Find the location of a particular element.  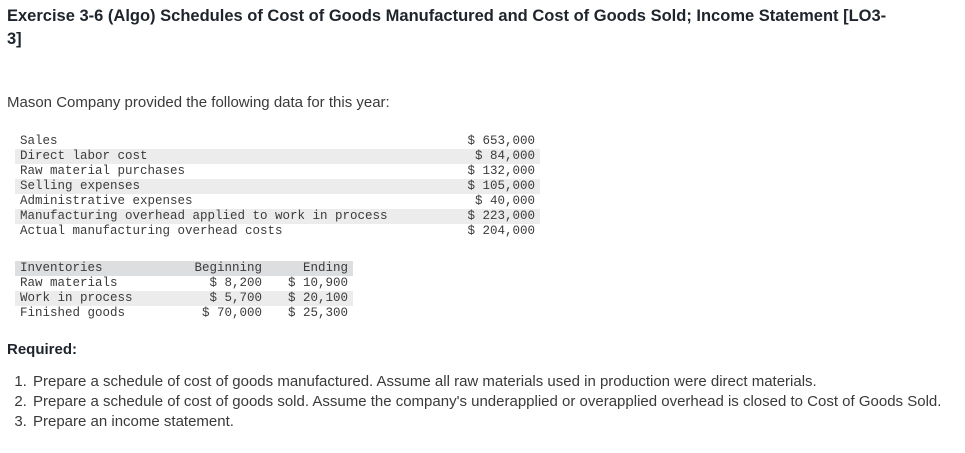

row-label: Selling expenses is located at coordinates (80, 186).